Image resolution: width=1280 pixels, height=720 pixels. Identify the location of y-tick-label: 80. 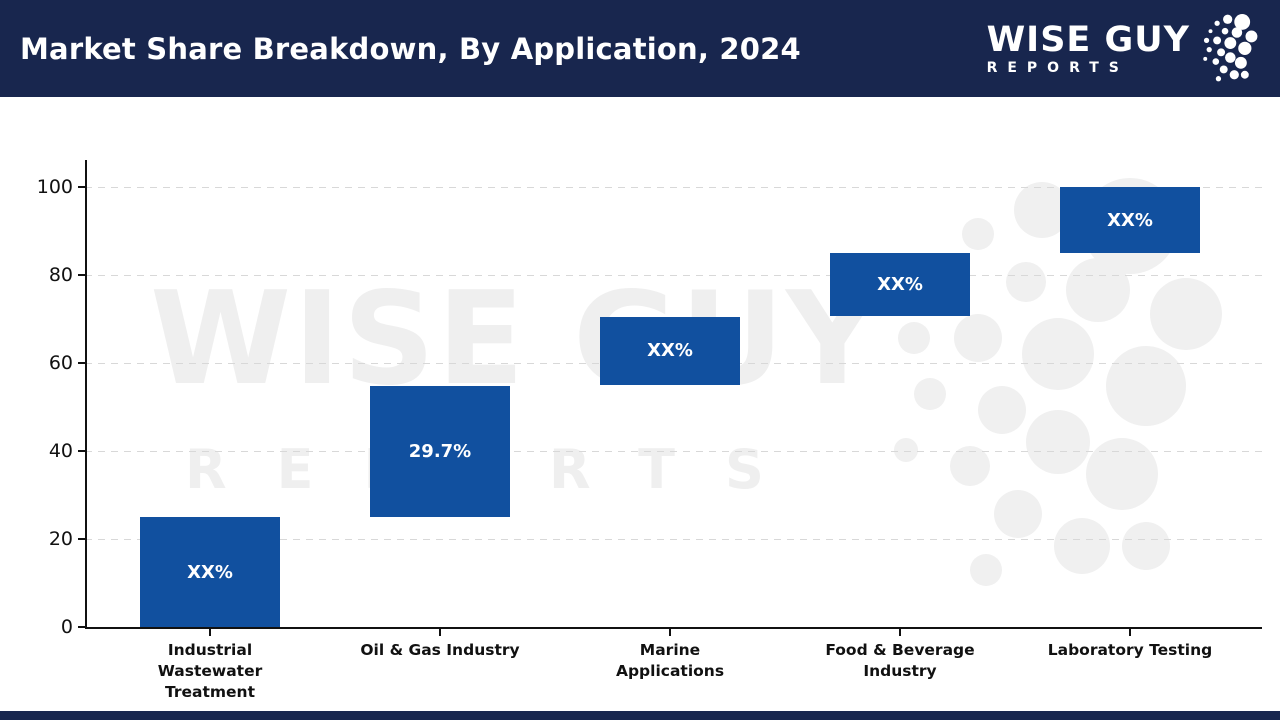
(60, 275).